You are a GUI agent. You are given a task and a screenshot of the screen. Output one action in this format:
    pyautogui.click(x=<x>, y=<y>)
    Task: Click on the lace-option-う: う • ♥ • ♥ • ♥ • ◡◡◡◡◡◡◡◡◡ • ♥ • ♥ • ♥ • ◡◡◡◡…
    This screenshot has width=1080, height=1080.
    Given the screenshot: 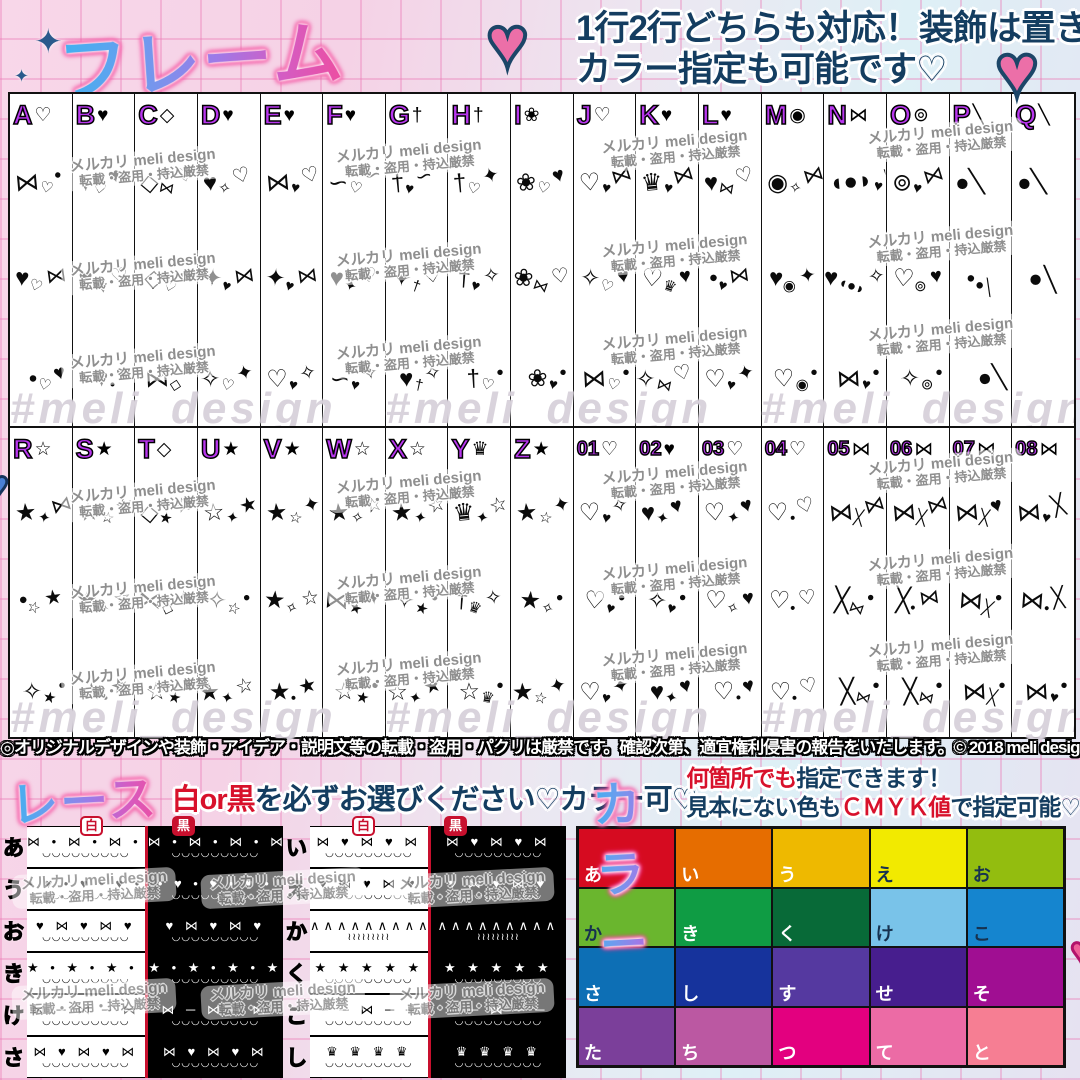 What is the action you would take?
    pyautogui.click(x=141, y=889)
    